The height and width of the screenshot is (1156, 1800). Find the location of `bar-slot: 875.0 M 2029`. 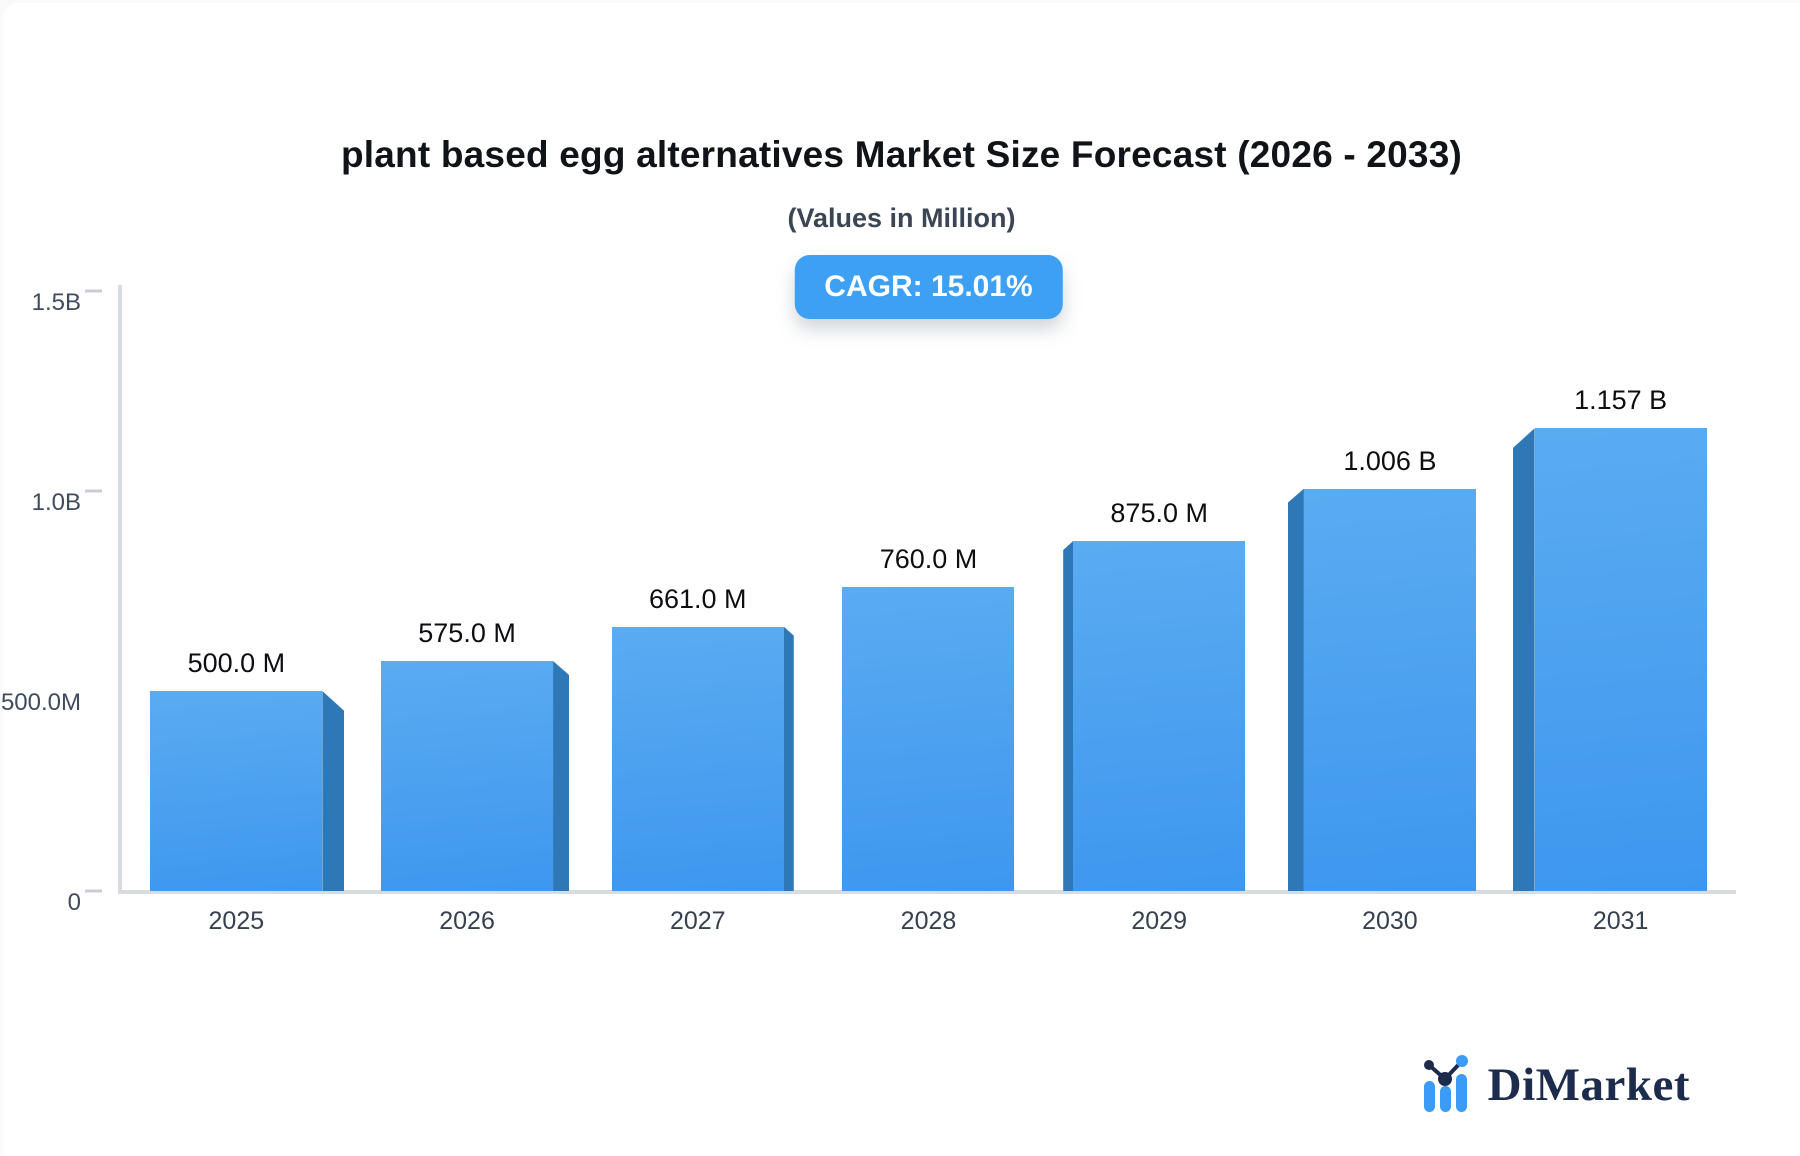

bar-slot: 875.0 M 2029 is located at coordinates (1159, 613).